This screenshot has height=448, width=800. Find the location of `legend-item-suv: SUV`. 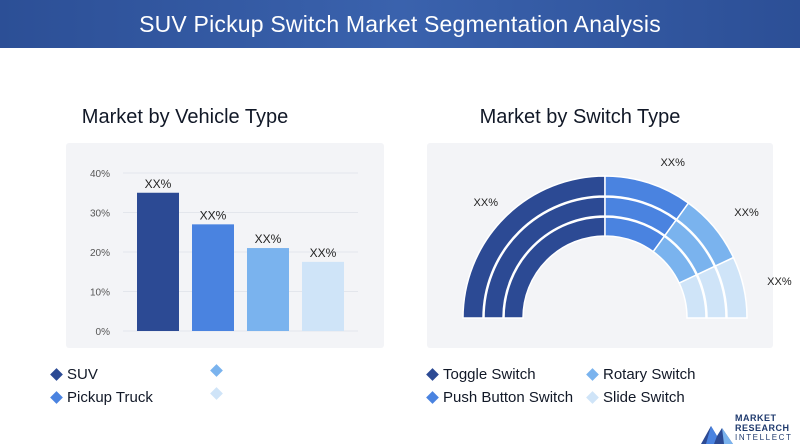

legend-item-suv: SUV is located at coordinates (74, 374).